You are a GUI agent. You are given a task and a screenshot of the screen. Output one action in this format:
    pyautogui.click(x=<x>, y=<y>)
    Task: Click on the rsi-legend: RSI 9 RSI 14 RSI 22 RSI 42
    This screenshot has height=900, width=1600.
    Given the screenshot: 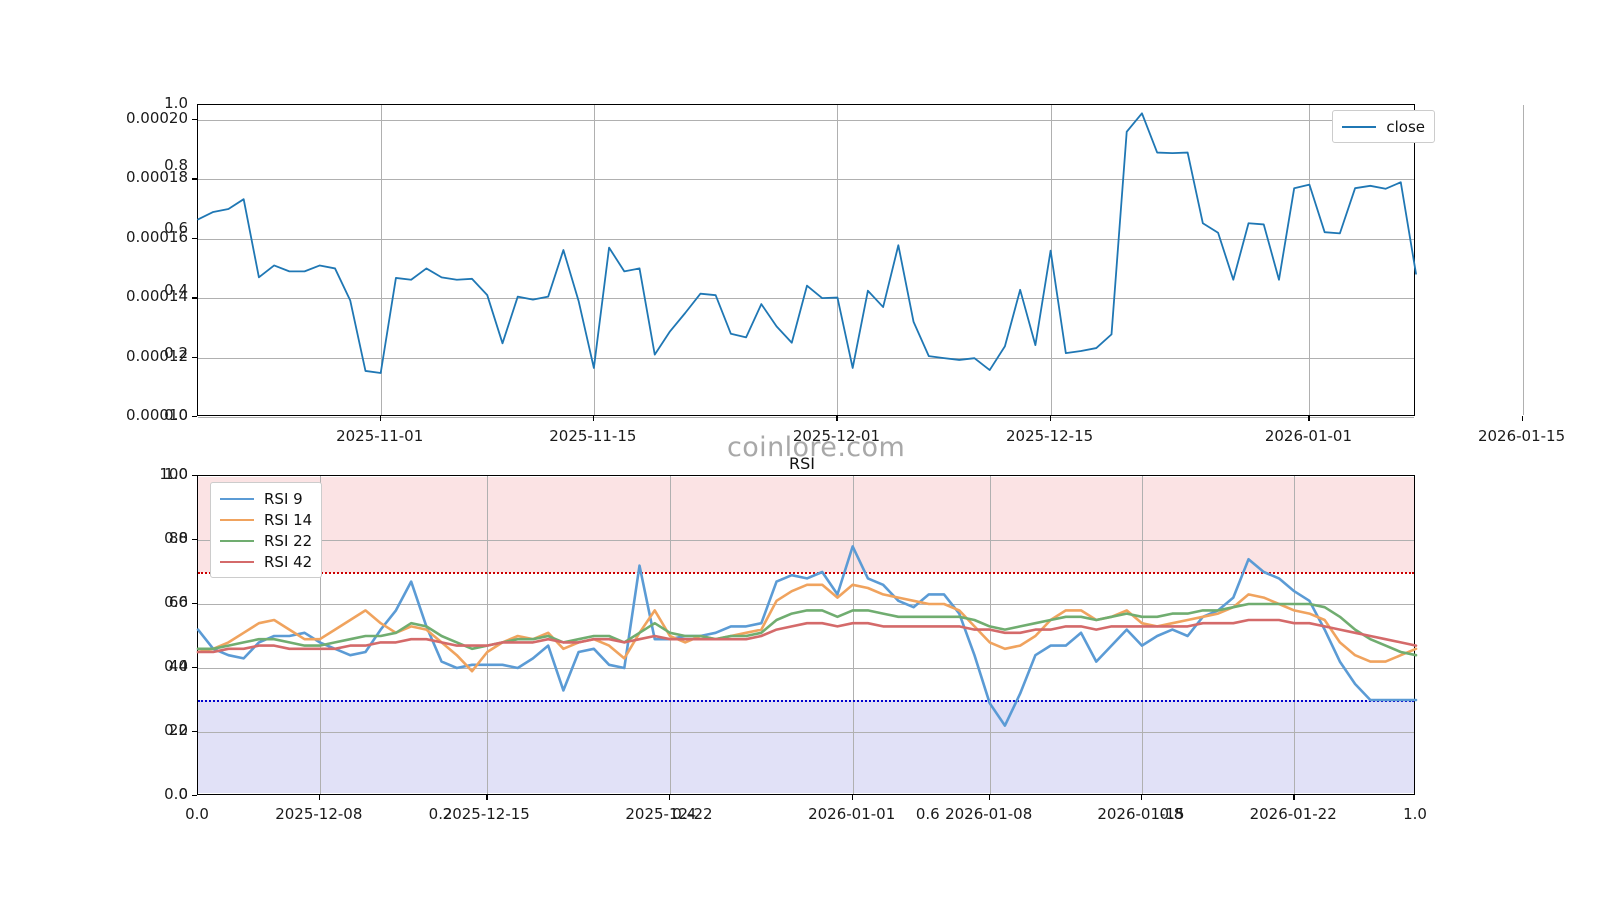 What is the action you would take?
    pyautogui.click(x=266, y=530)
    